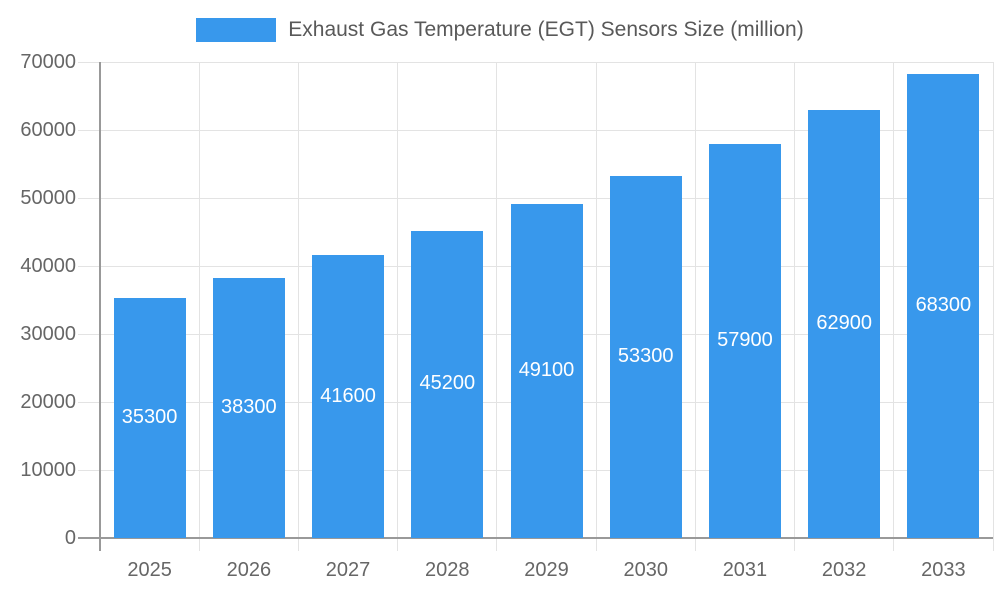 This screenshot has height=600, width=1000. Describe the element at coordinates (70, 538) in the screenshot. I see `y-axis-tick-label: 0` at that location.